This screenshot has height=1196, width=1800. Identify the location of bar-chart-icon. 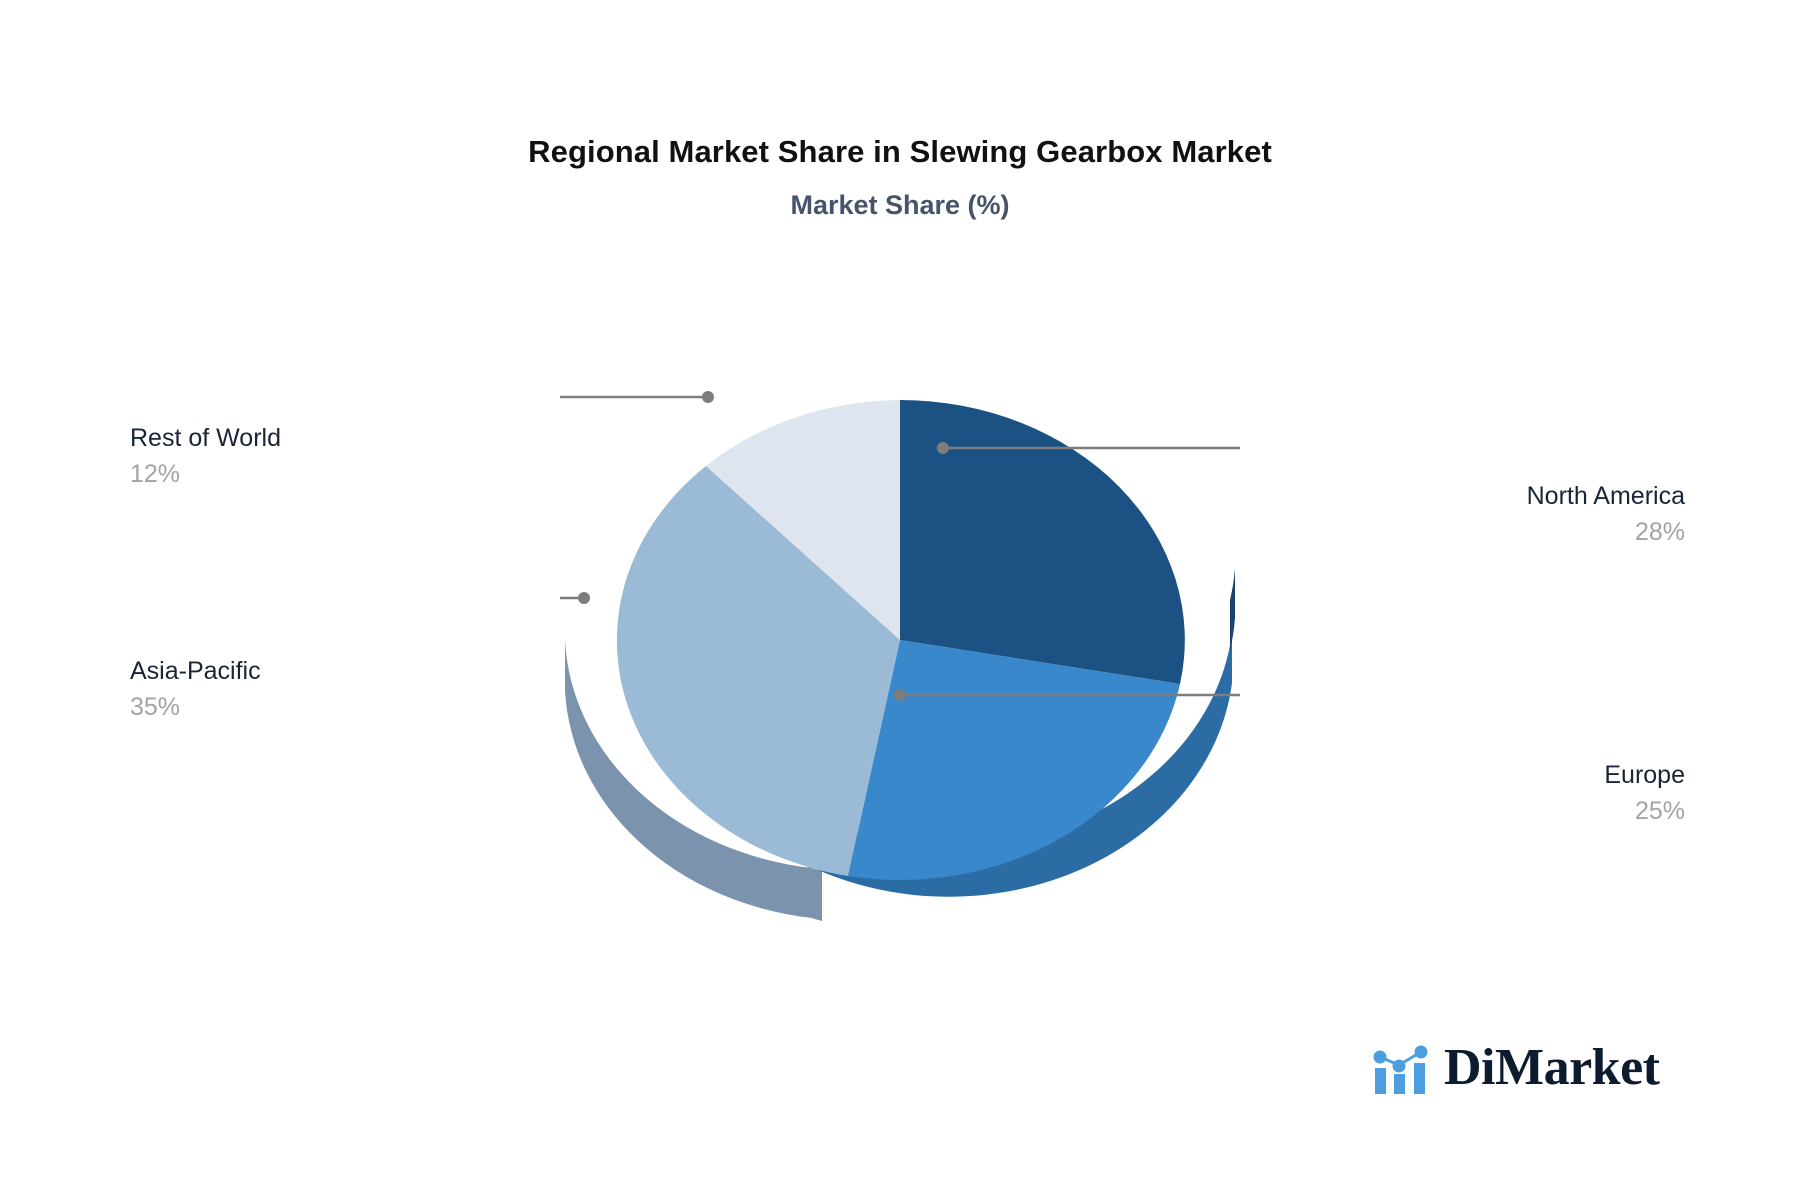
(1400, 1069).